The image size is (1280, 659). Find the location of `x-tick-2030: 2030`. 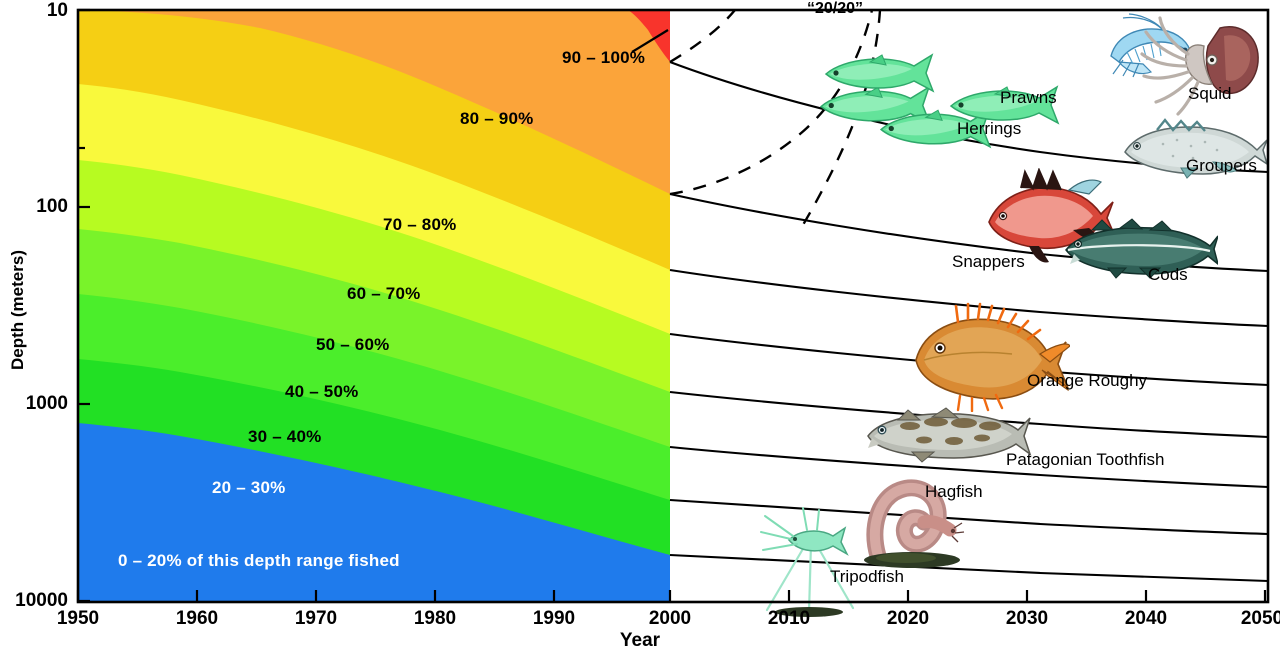

x-tick-2030: 2030 is located at coordinates (1027, 618).